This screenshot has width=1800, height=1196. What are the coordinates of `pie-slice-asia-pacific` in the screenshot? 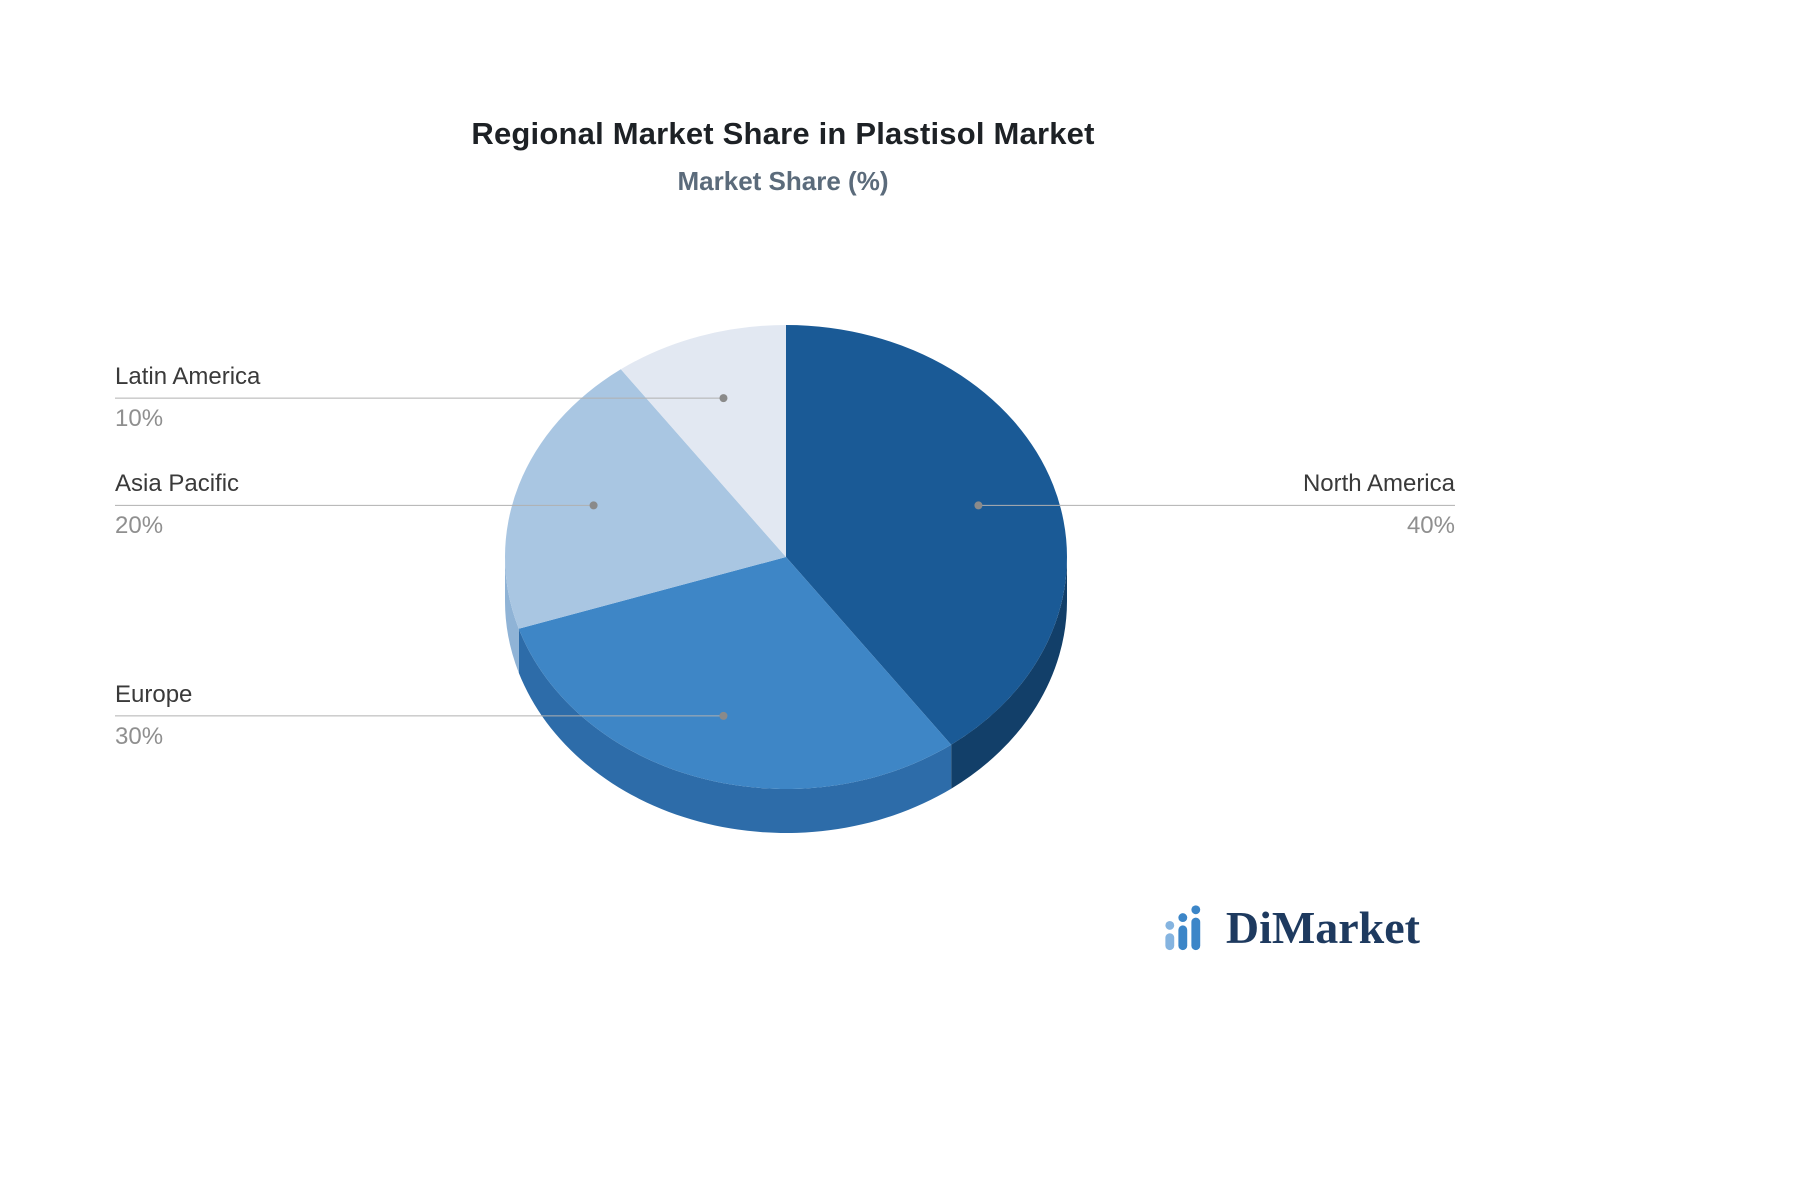 It's located at (645, 499).